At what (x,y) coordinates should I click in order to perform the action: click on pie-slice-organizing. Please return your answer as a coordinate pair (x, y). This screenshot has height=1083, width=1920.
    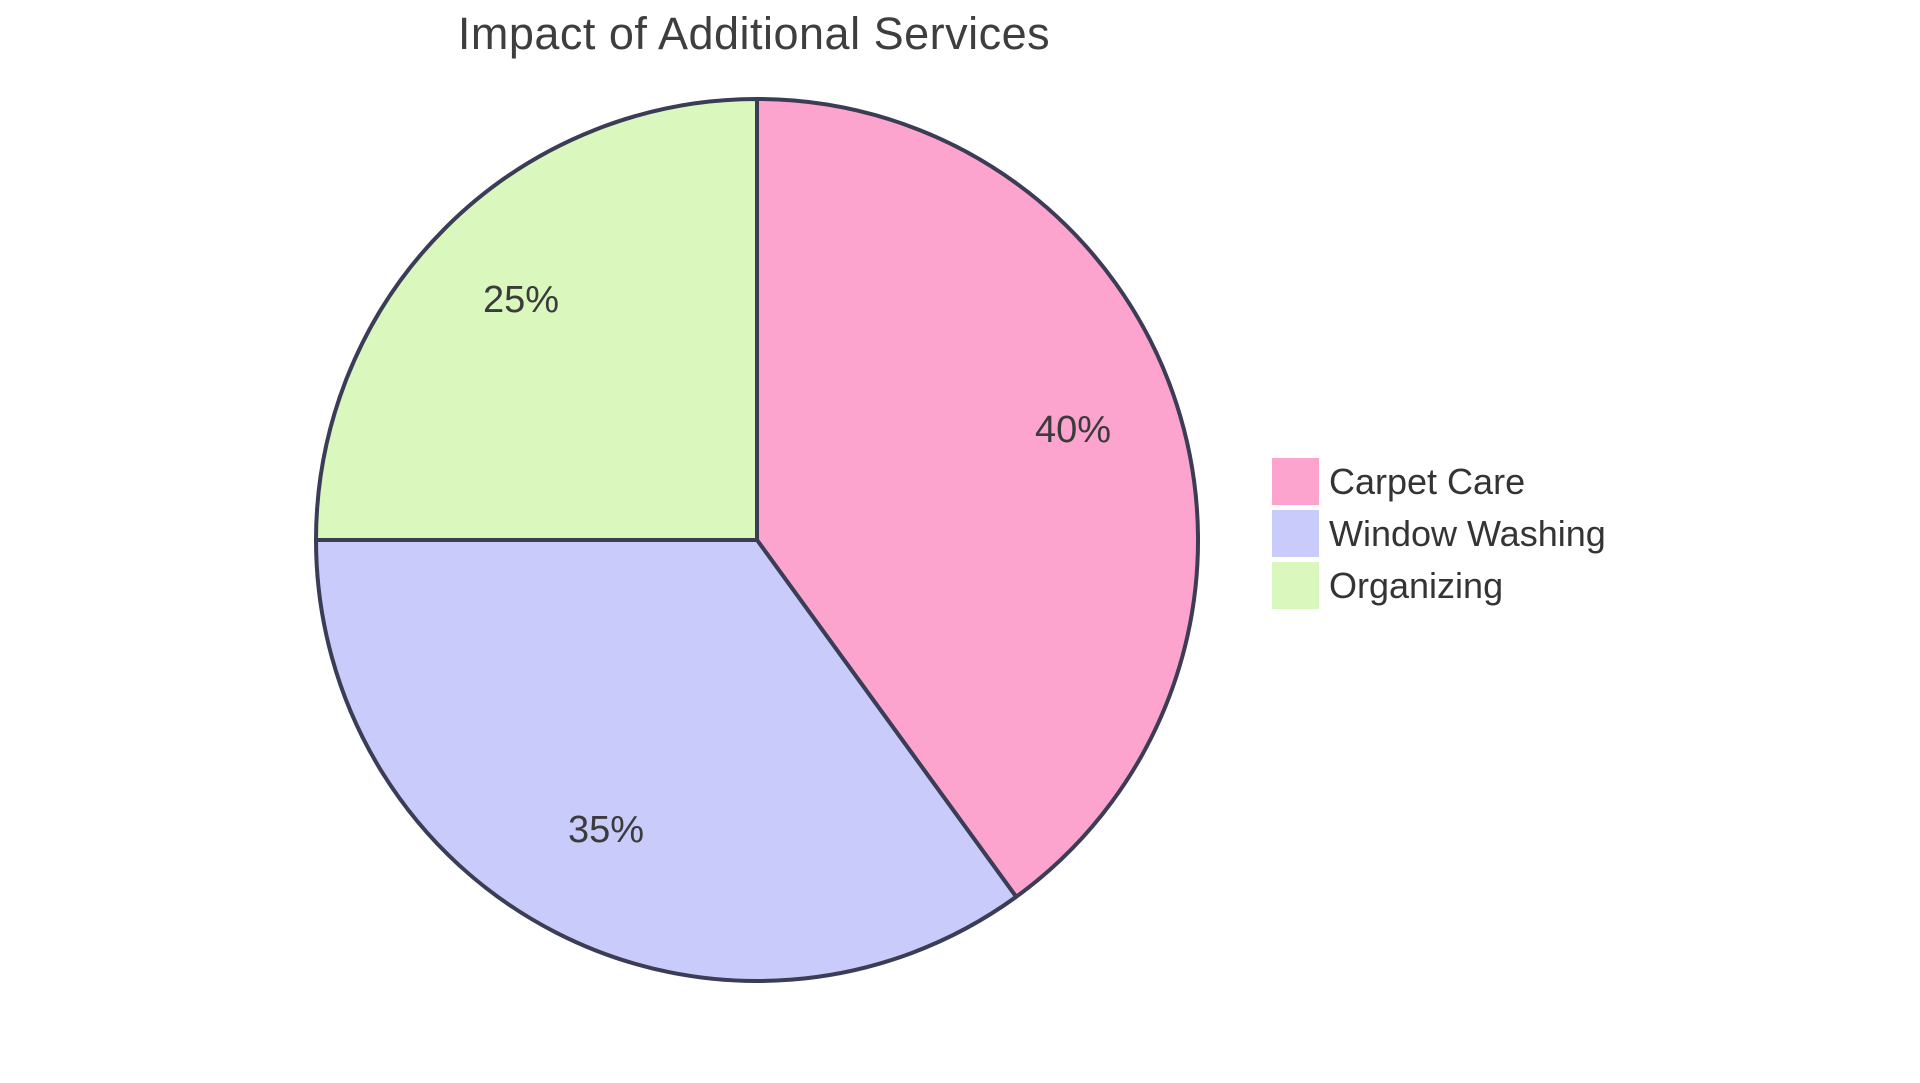
    Looking at the image, I should click on (536, 319).